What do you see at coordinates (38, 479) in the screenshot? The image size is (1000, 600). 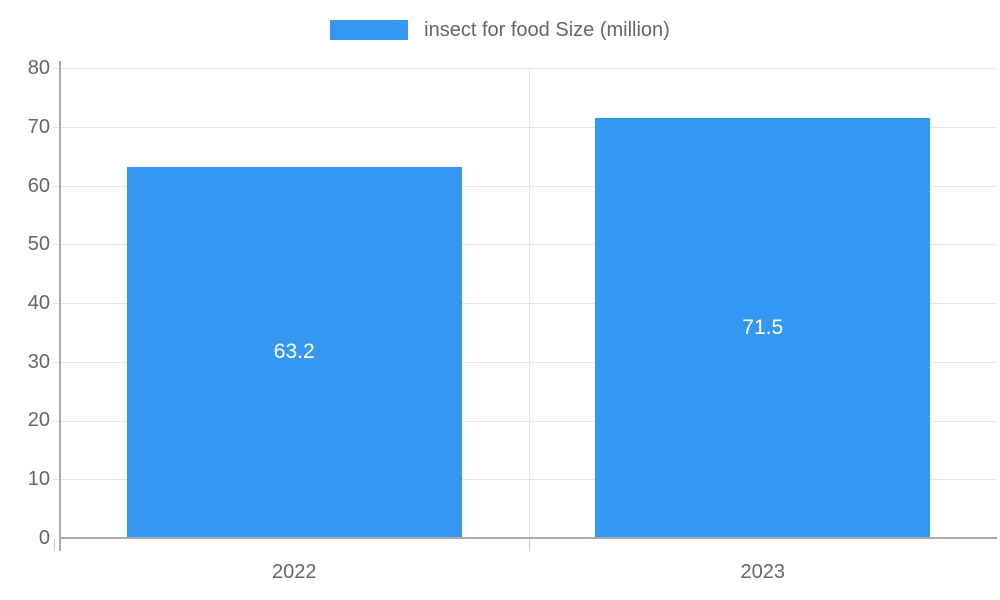 I see `y-axis-tick-10: 10` at bounding box center [38, 479].